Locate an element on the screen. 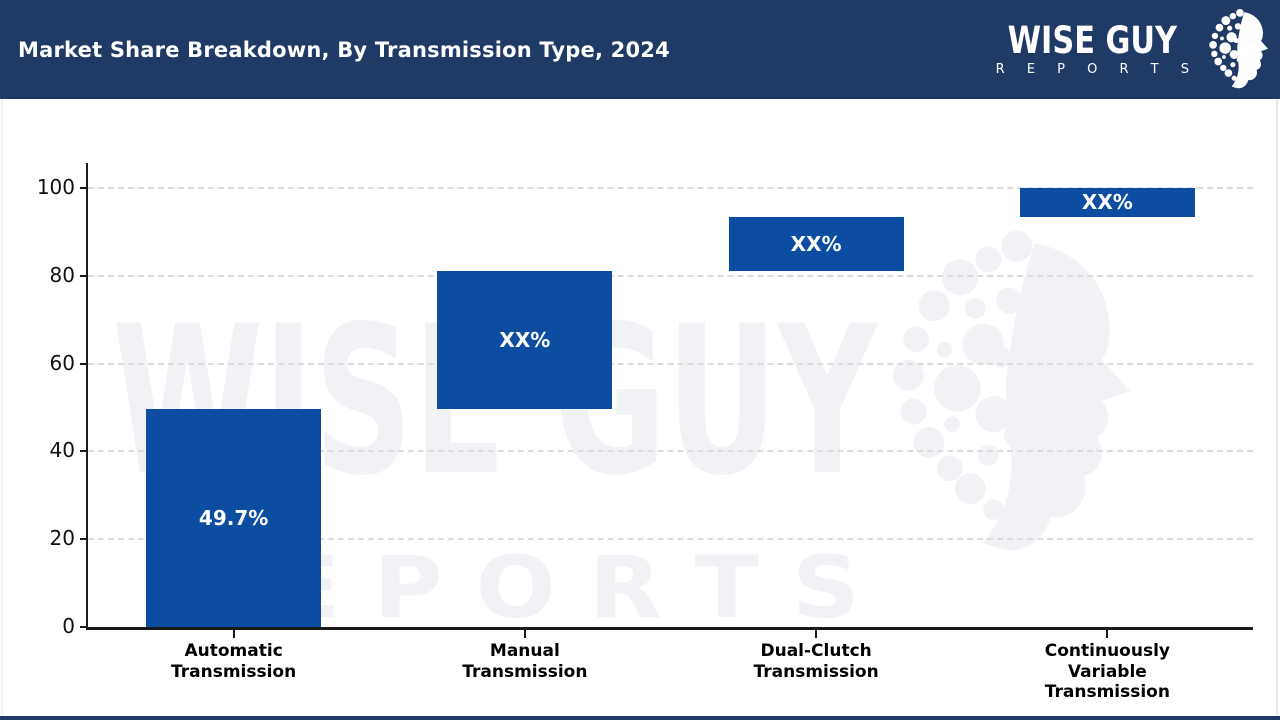  bar-value-label: 49.7% is located at coordinates (233, 517).